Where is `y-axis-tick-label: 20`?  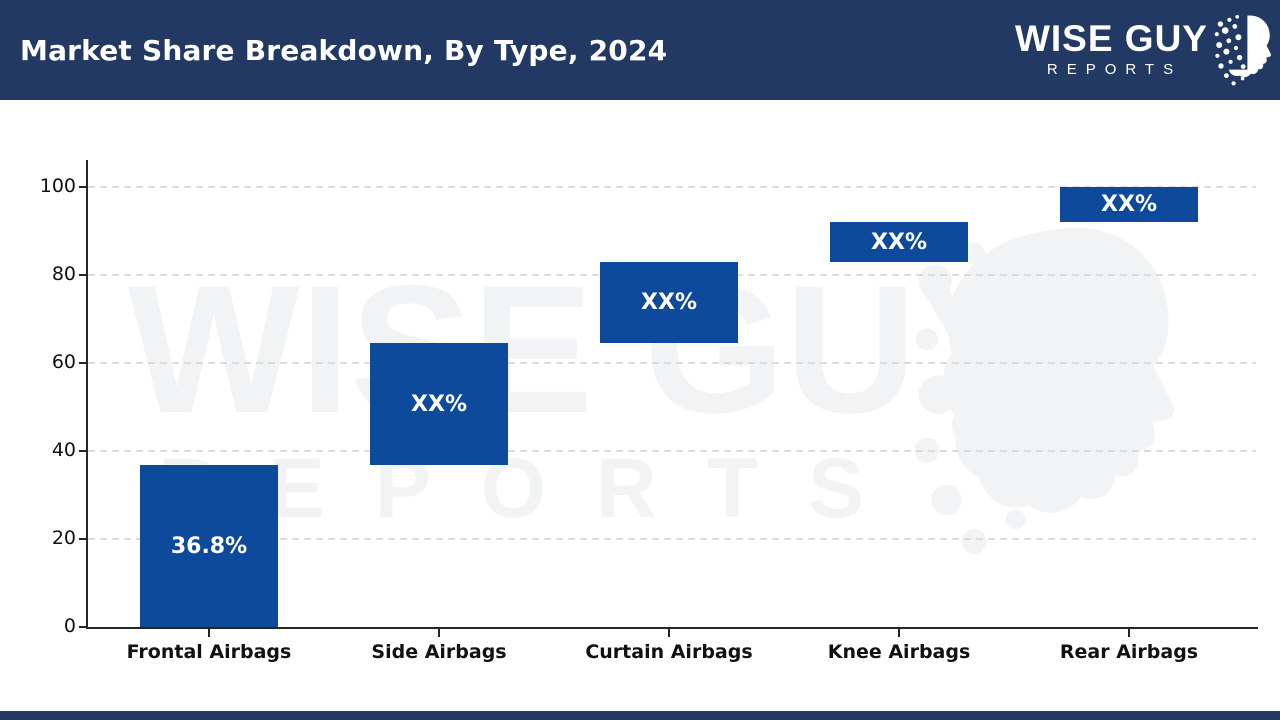 y-axis-tick-label: 20 is located at coordinates (63, 538).